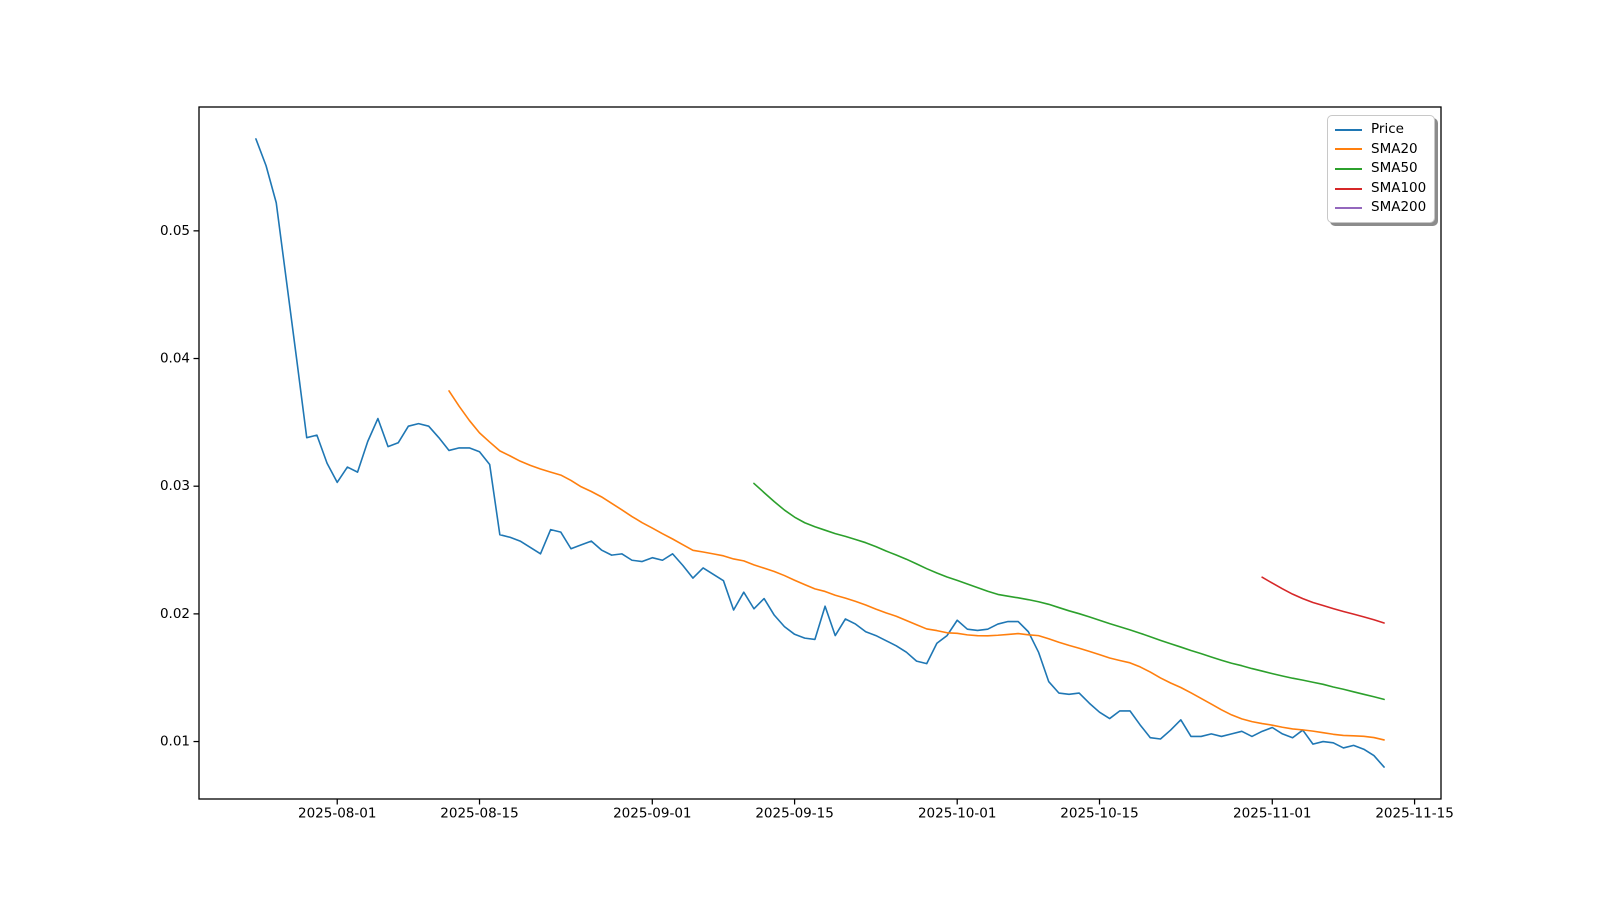 This screenshot has width=1600, height=904. I want to click on x-tick-label: 2025-08-01, so click(337, 814).